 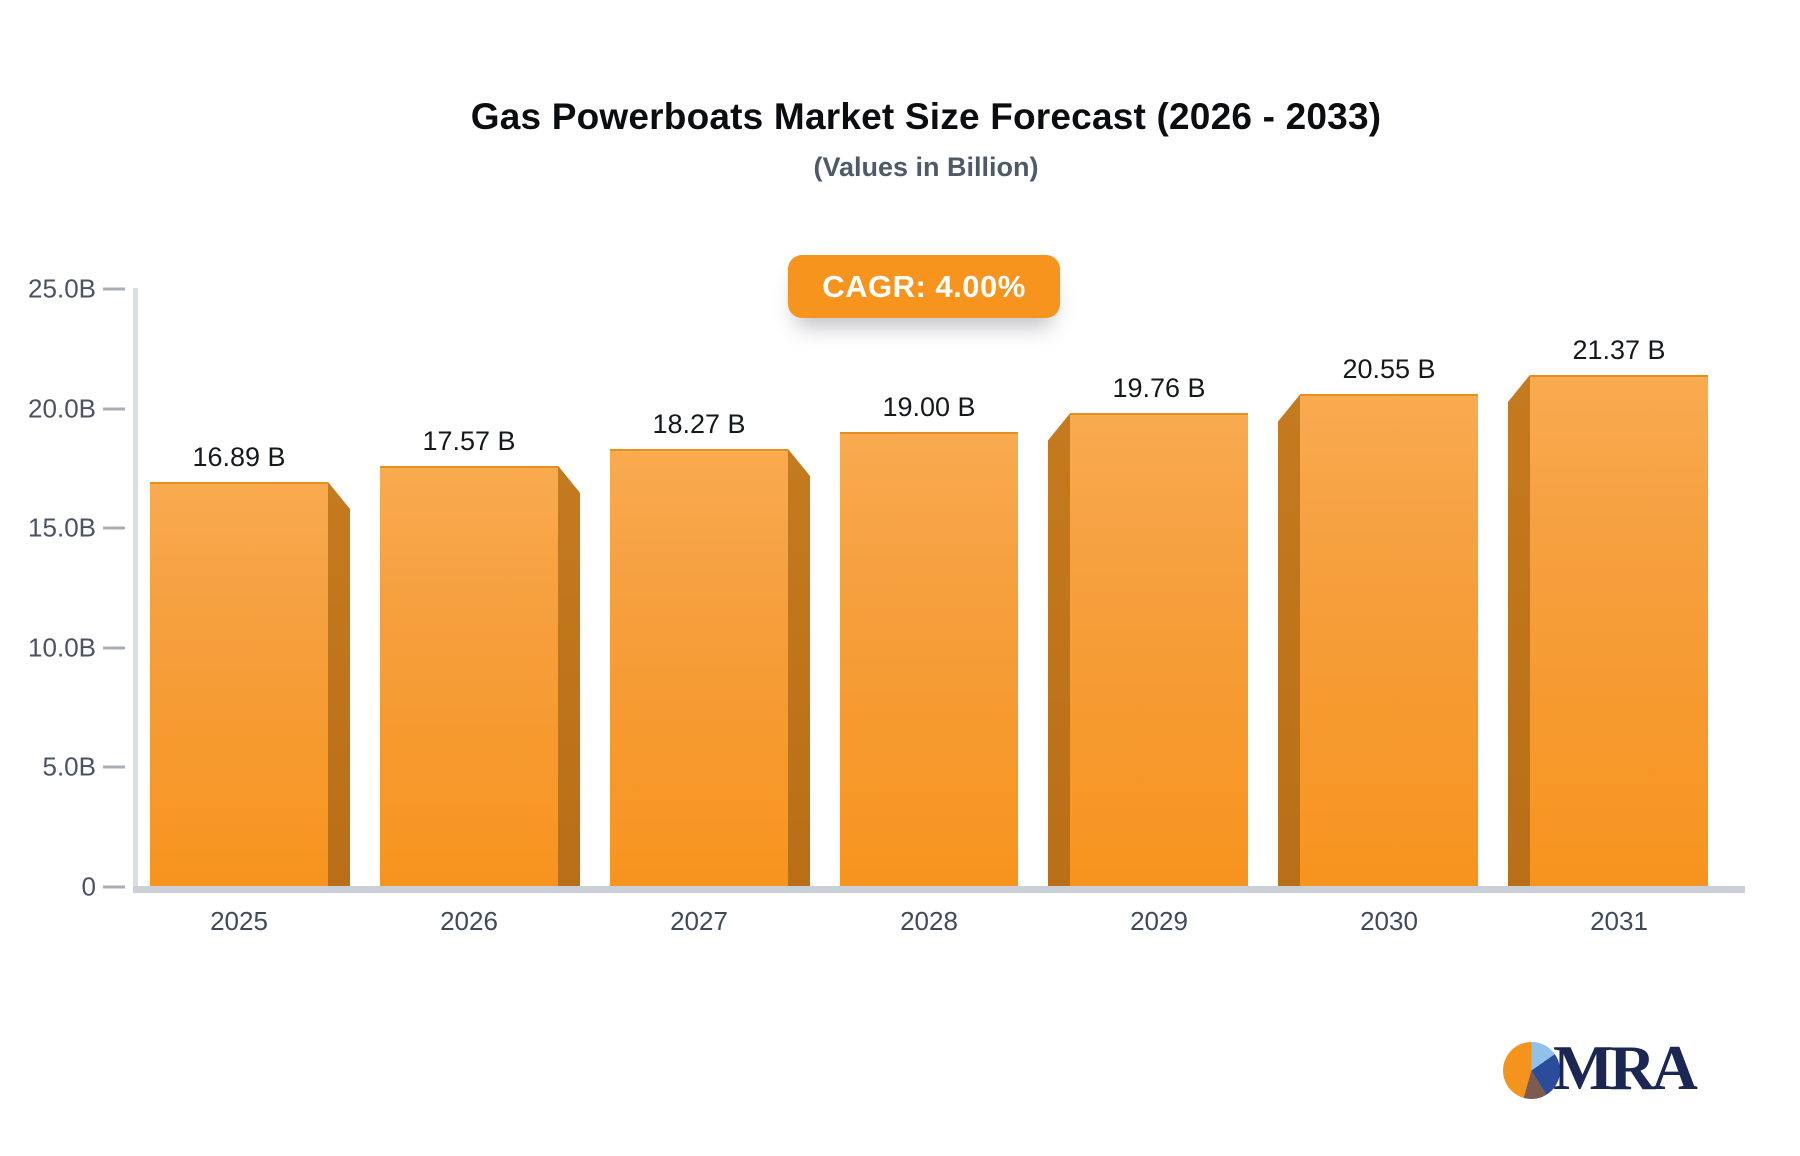 What do you see at coordinates (88, 886) in the screenshot?
I see `y-axis-tick-label: 0` at bounding box center [88, 886].